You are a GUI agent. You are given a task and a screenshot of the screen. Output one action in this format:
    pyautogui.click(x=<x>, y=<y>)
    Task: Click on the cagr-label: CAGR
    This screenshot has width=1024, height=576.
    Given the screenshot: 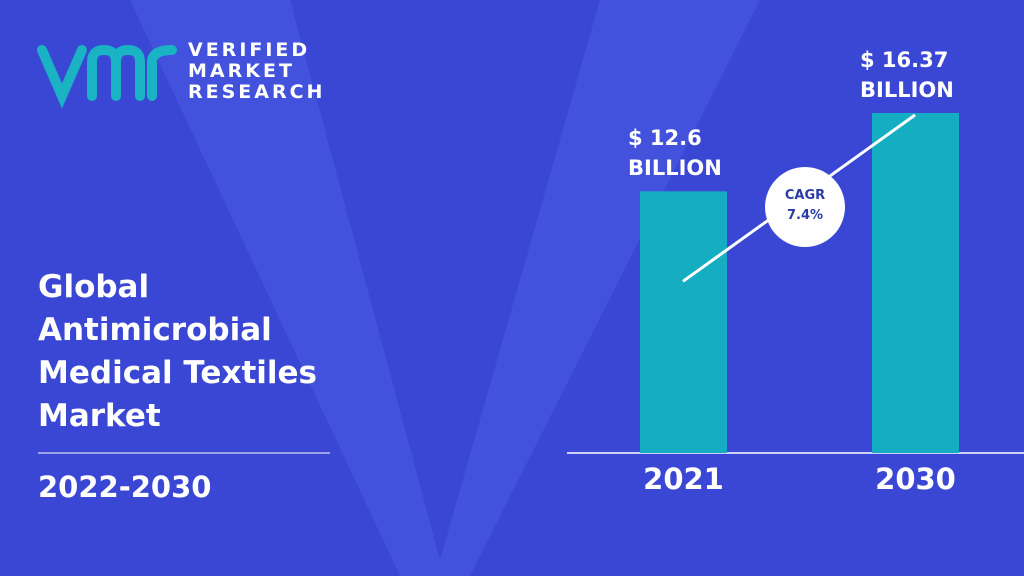 What is the action you would take?
    pyautogui.click(x=805, y=195)
    